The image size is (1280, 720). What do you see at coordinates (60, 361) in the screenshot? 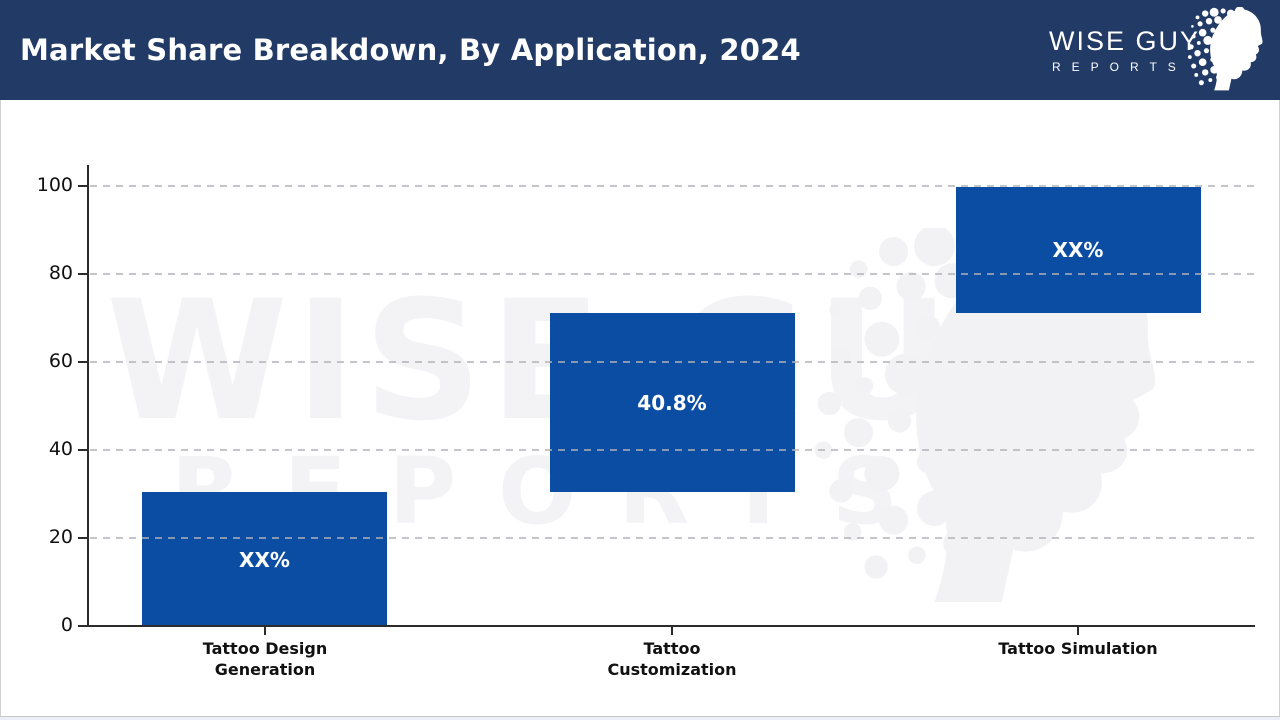
I see `y-tick-label: 60` at bounding box center [60, 361].